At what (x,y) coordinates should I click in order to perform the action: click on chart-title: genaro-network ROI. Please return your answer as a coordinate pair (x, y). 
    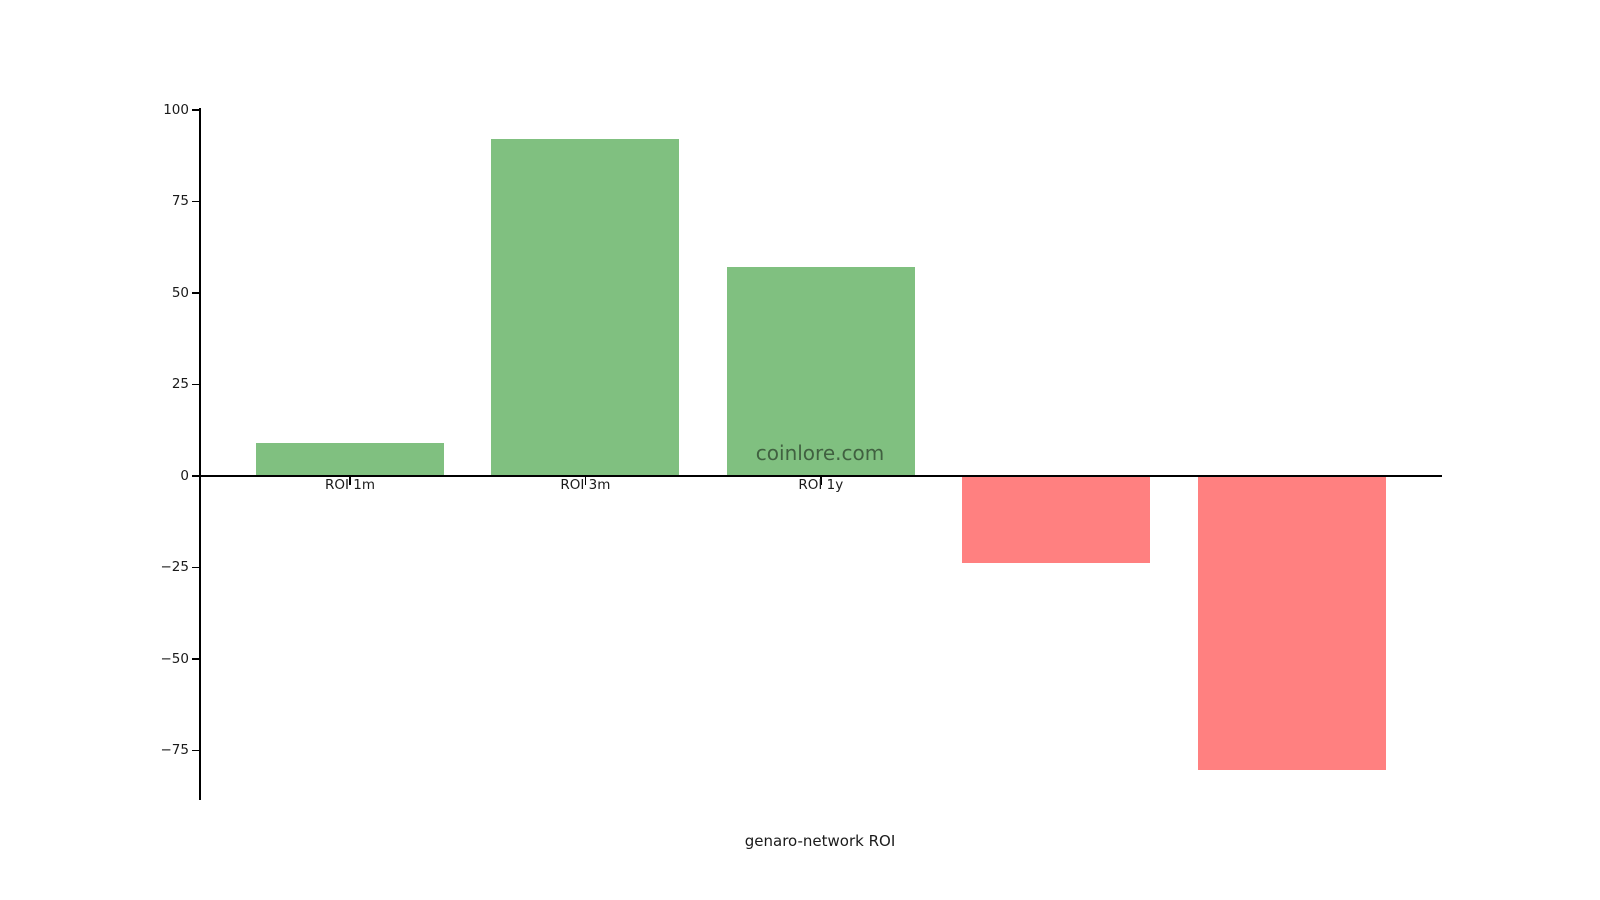
    Looking at the image, I should click on (820, 841).